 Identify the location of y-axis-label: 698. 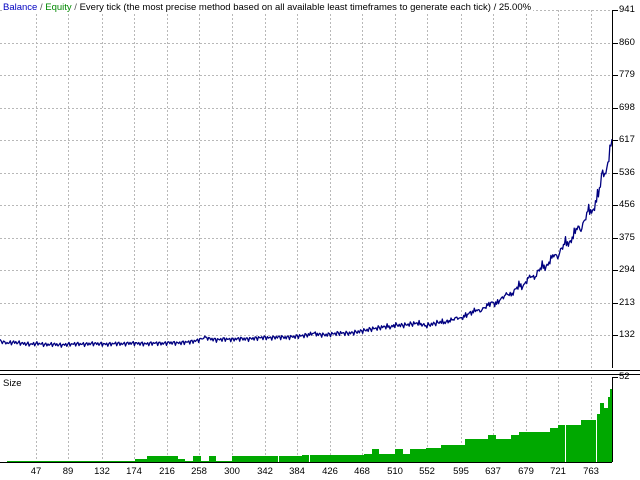
(627, 107).